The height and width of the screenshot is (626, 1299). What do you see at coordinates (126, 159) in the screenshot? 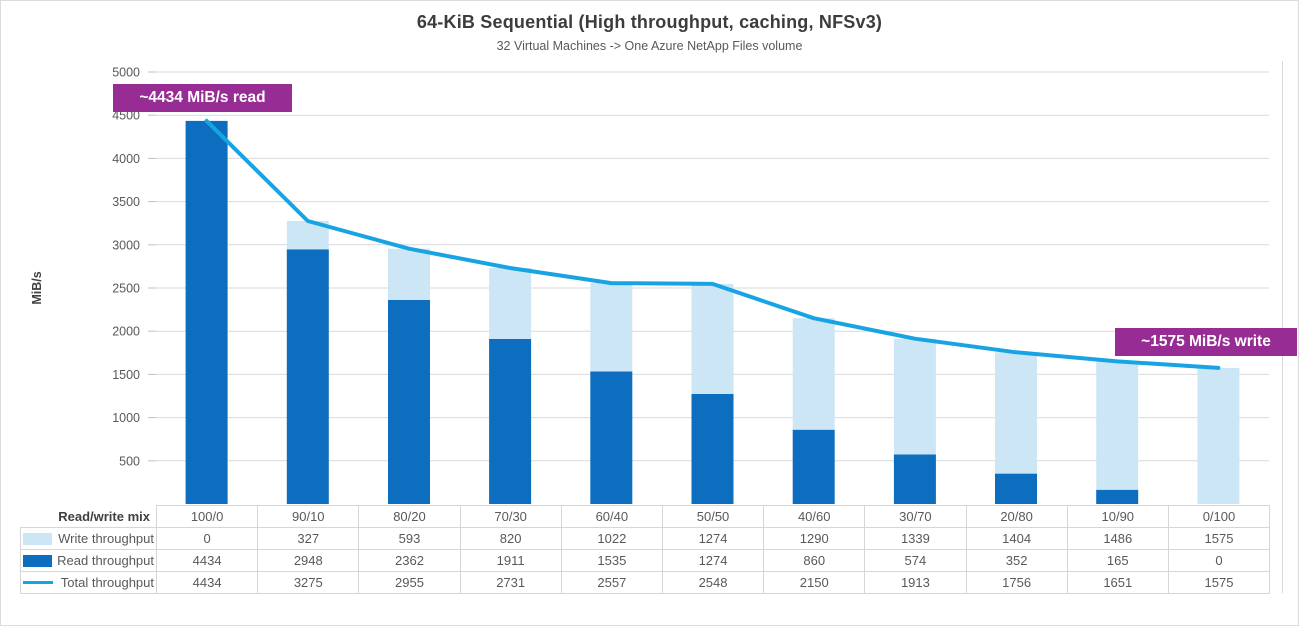
I see `y-axis-tick-label: 4000` at bounding box center [126, 159].